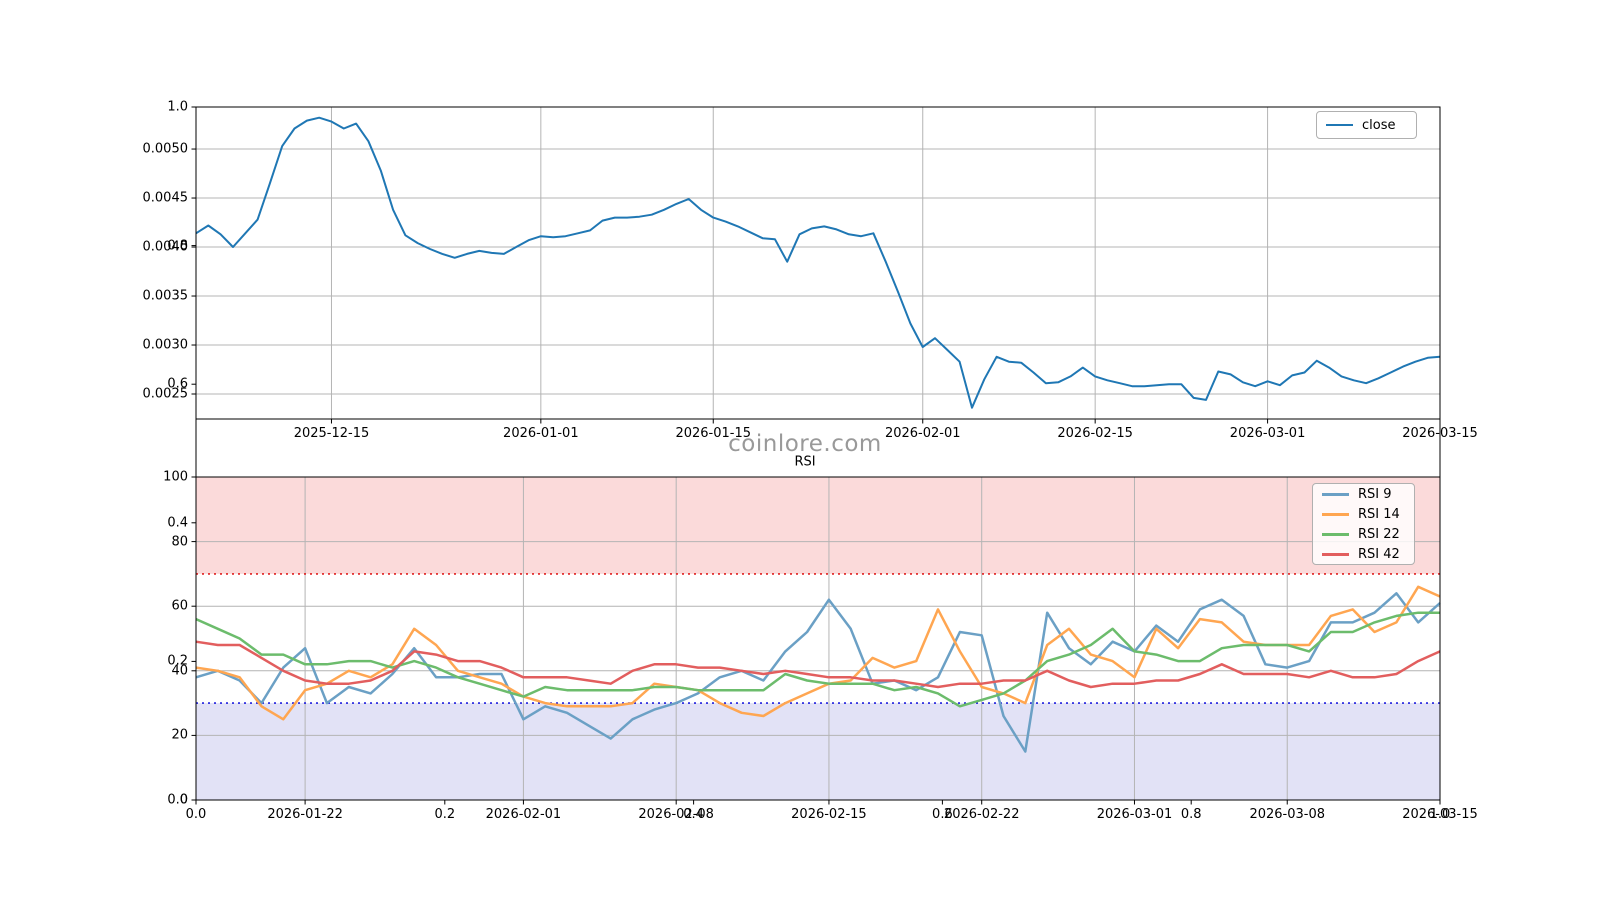 This screenshot has width=1600, height=900. Describe the element at coordinates (818, 525) in the screenshot. I see `overbought-band` at that location.